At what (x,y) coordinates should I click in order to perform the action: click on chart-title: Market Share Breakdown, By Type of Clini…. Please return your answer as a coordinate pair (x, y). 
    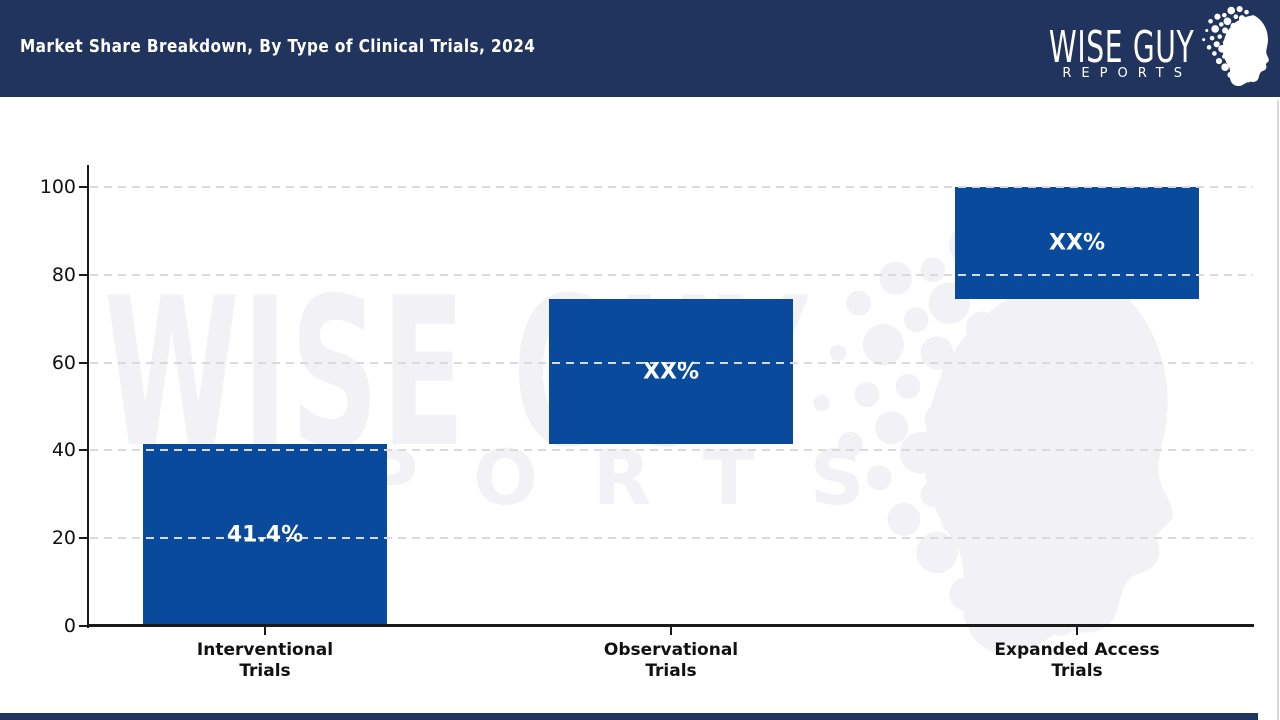
    Looking at the image, I should click on (278, 46).